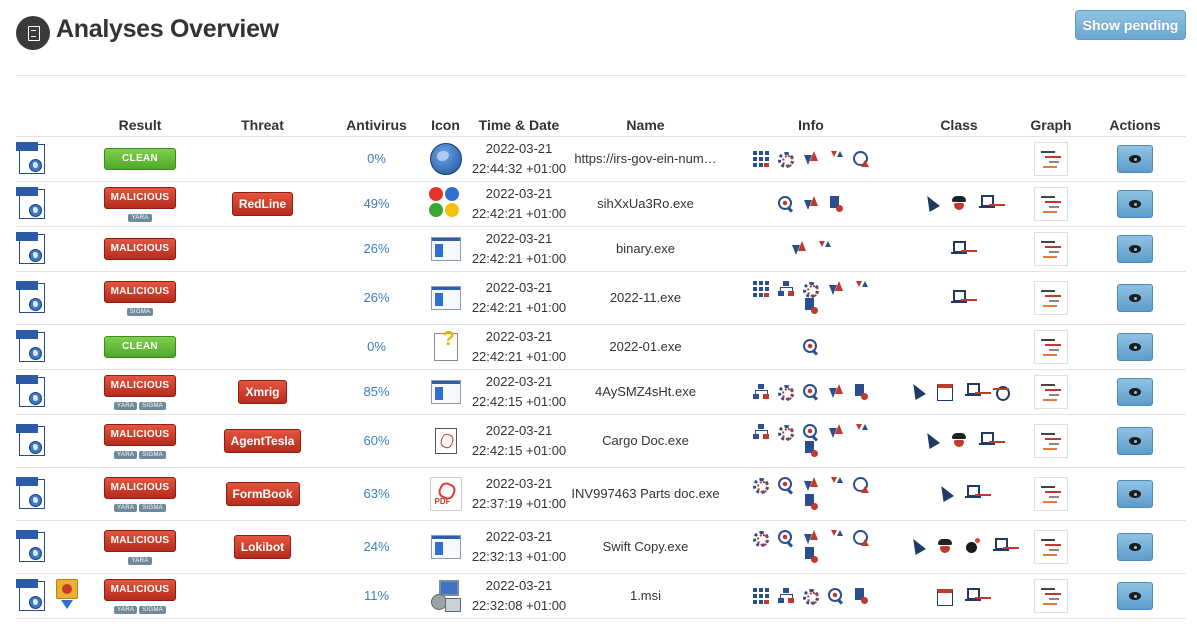  I want to click on antivirus-cell: 26%, so click(376, 248).